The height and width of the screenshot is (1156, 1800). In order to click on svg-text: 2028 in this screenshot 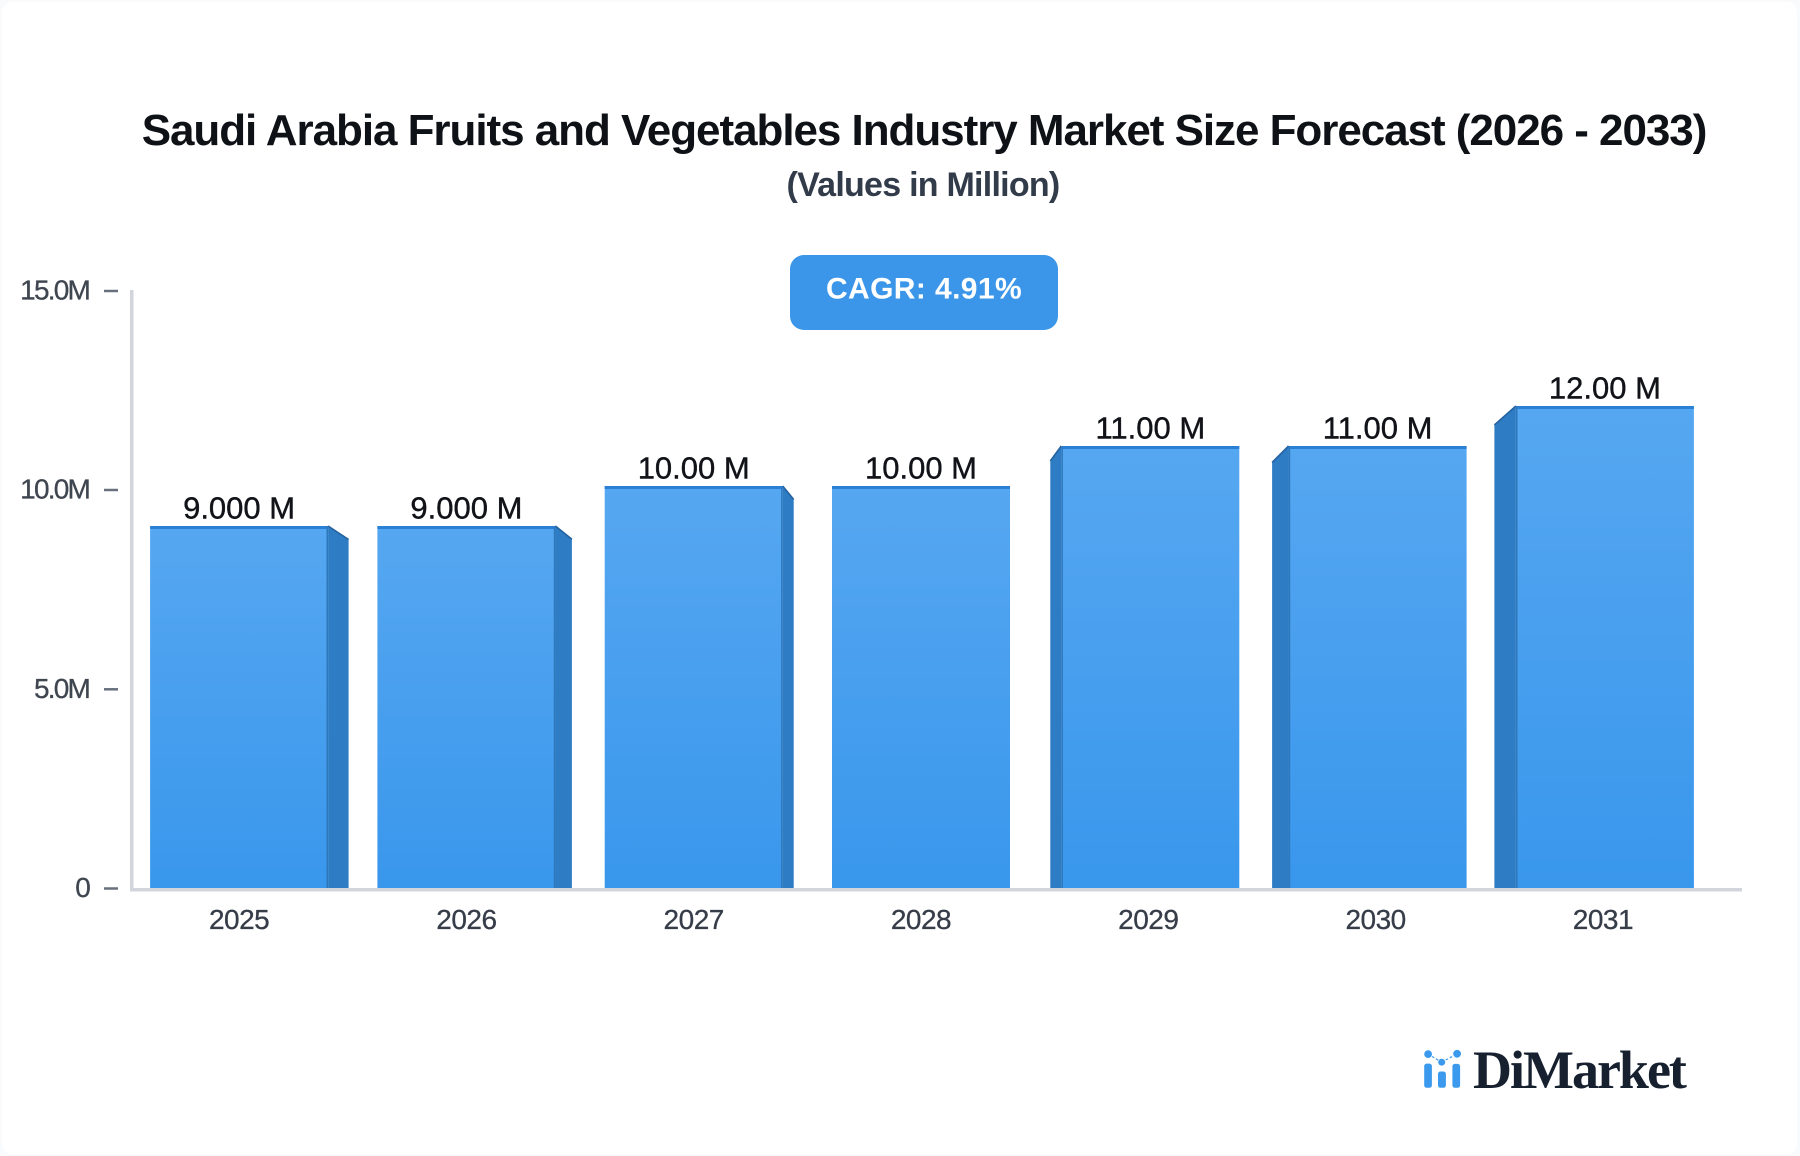, I will do `click(921, 919)`.